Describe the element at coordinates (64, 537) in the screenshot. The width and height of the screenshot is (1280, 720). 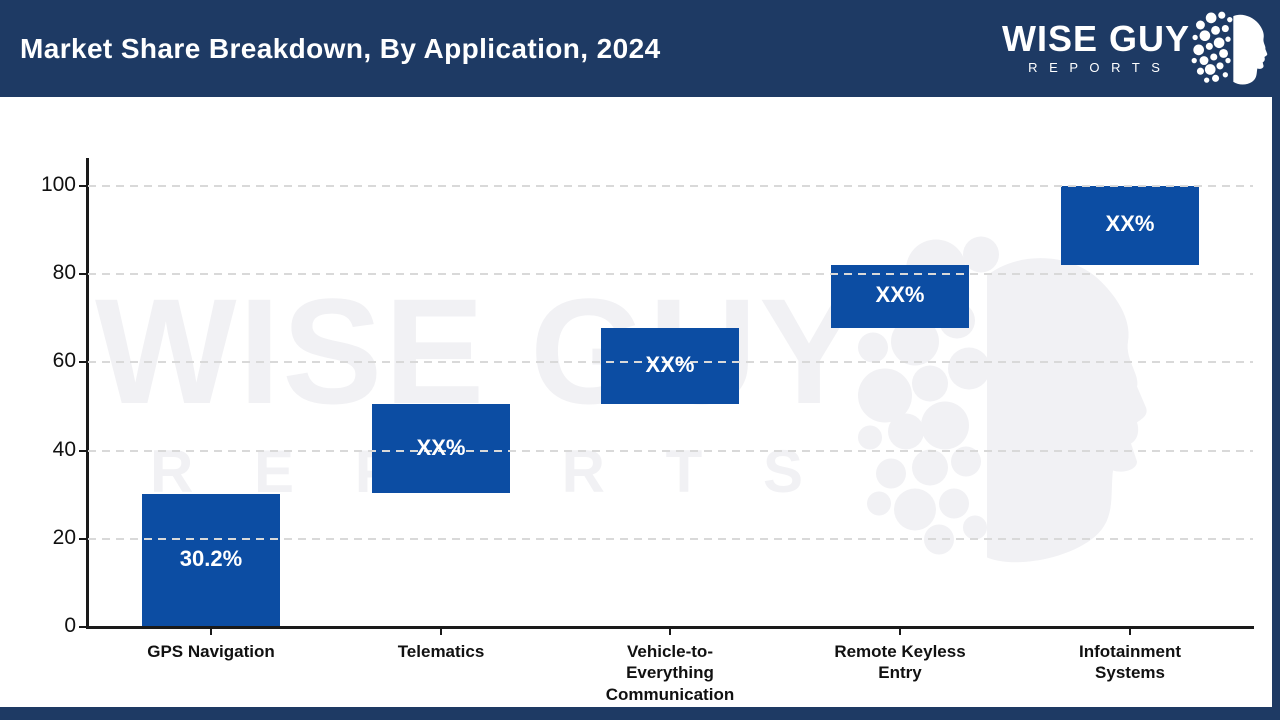
I see `y-tick-label: 20` at that location.